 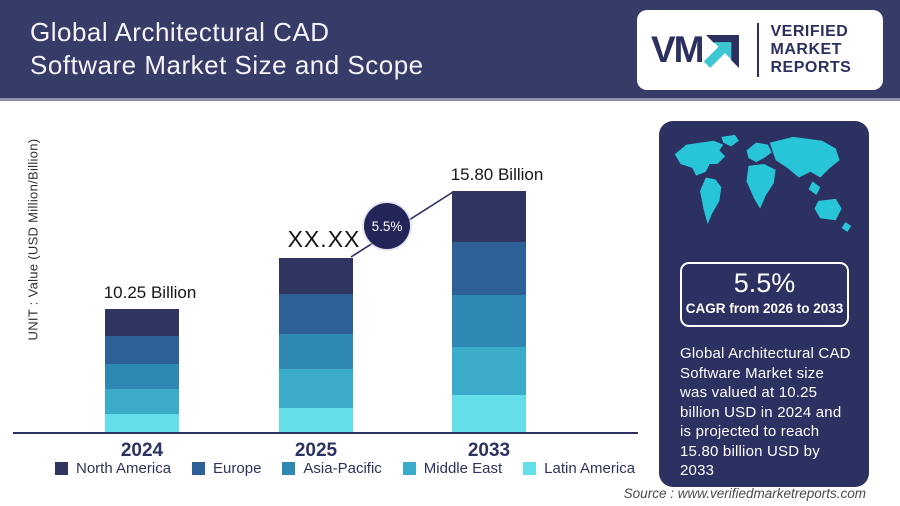 What do you see at coordinates (806, 49) in the screenshot?
I see `logo-brand-line2: MARKET` at bounding box center [806, 49].